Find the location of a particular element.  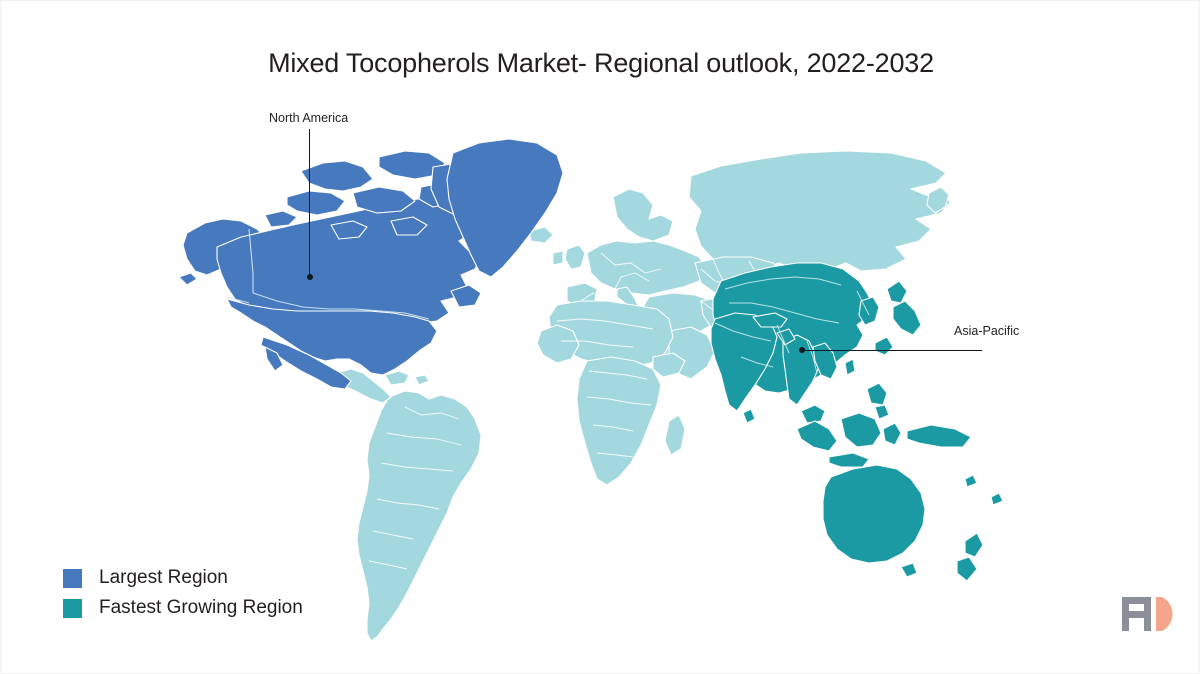

legend: Largest Region Fastest Growing Region is located at coordinates (183, 593).